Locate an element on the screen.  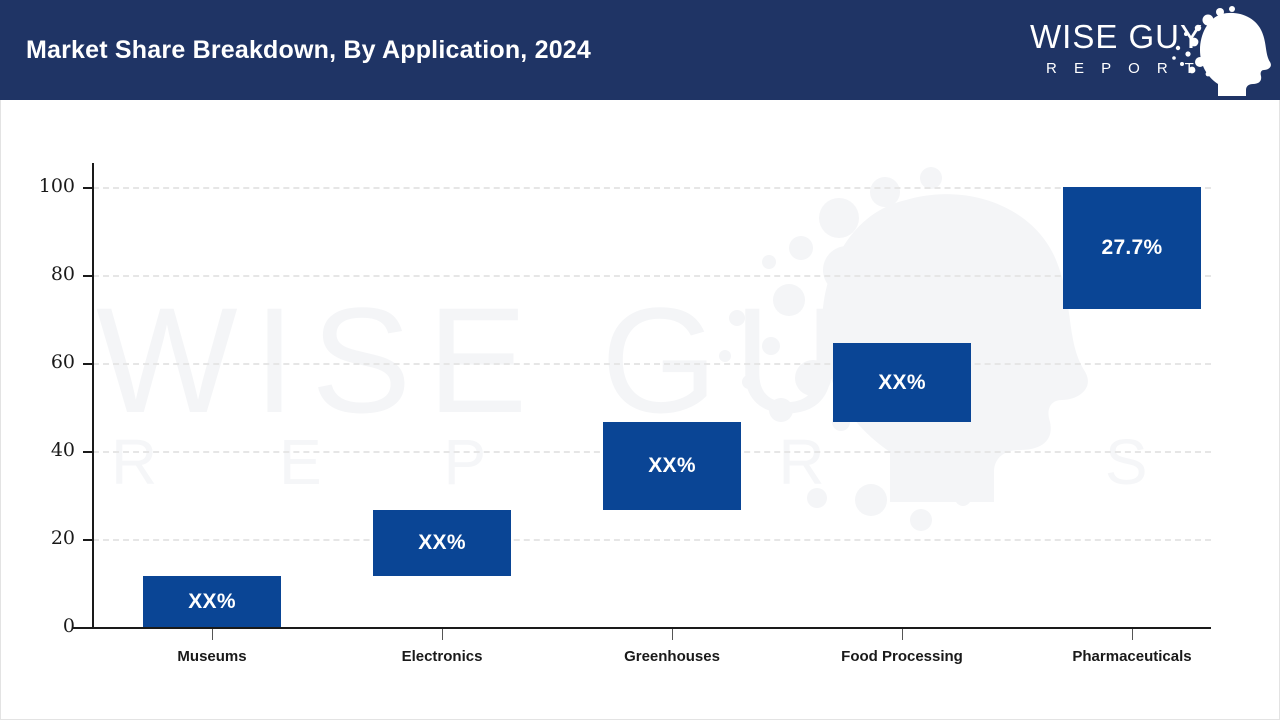
svg-text: WISE GUY is located at coordinates (1116, 36).